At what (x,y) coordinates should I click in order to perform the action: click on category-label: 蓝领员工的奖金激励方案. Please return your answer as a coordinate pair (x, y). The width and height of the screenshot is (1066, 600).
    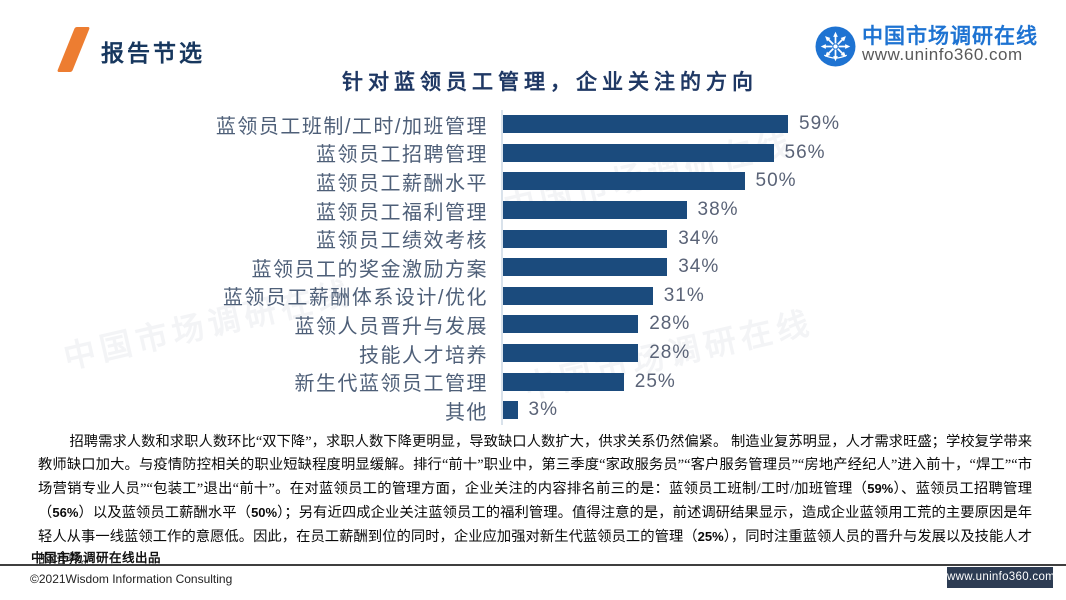
    Looking at the image, I should click on (369, 269).